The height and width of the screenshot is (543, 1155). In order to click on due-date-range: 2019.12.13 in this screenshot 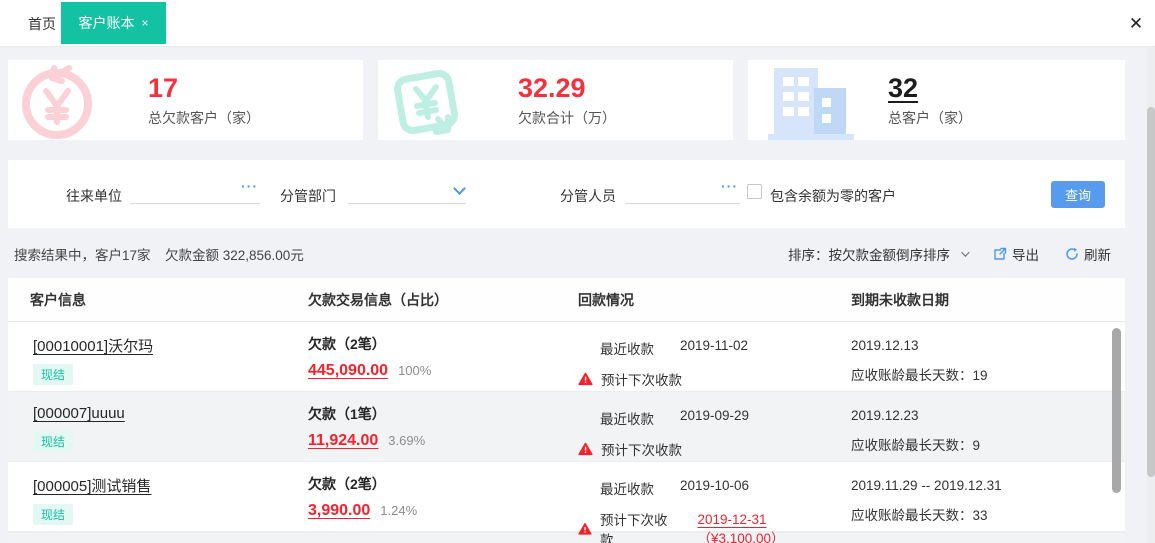, I will do `click(885, 345)`.